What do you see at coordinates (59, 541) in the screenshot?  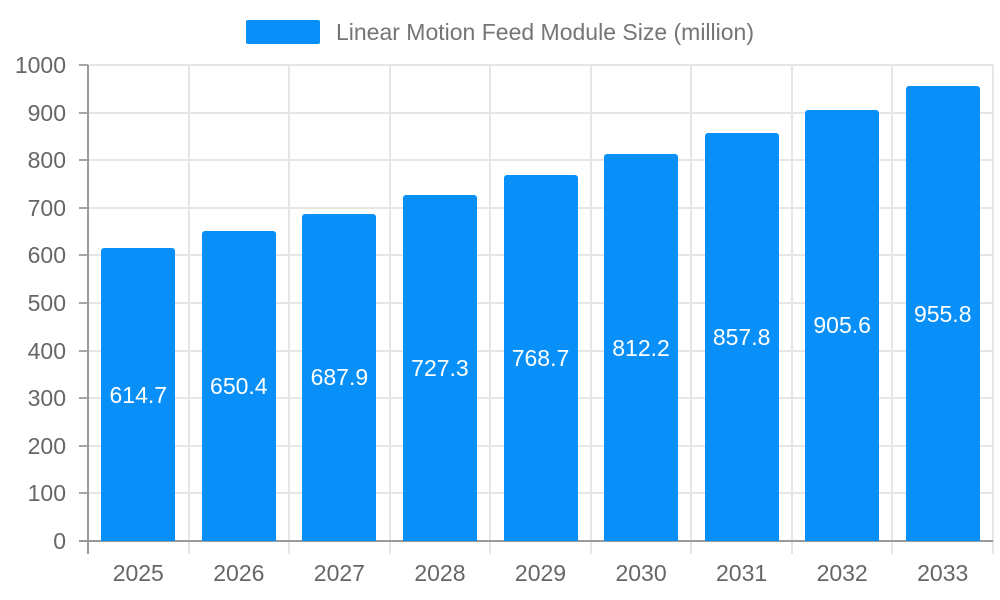 I see `y-axis-tick-label: 0` at bounding box center [59, 541].